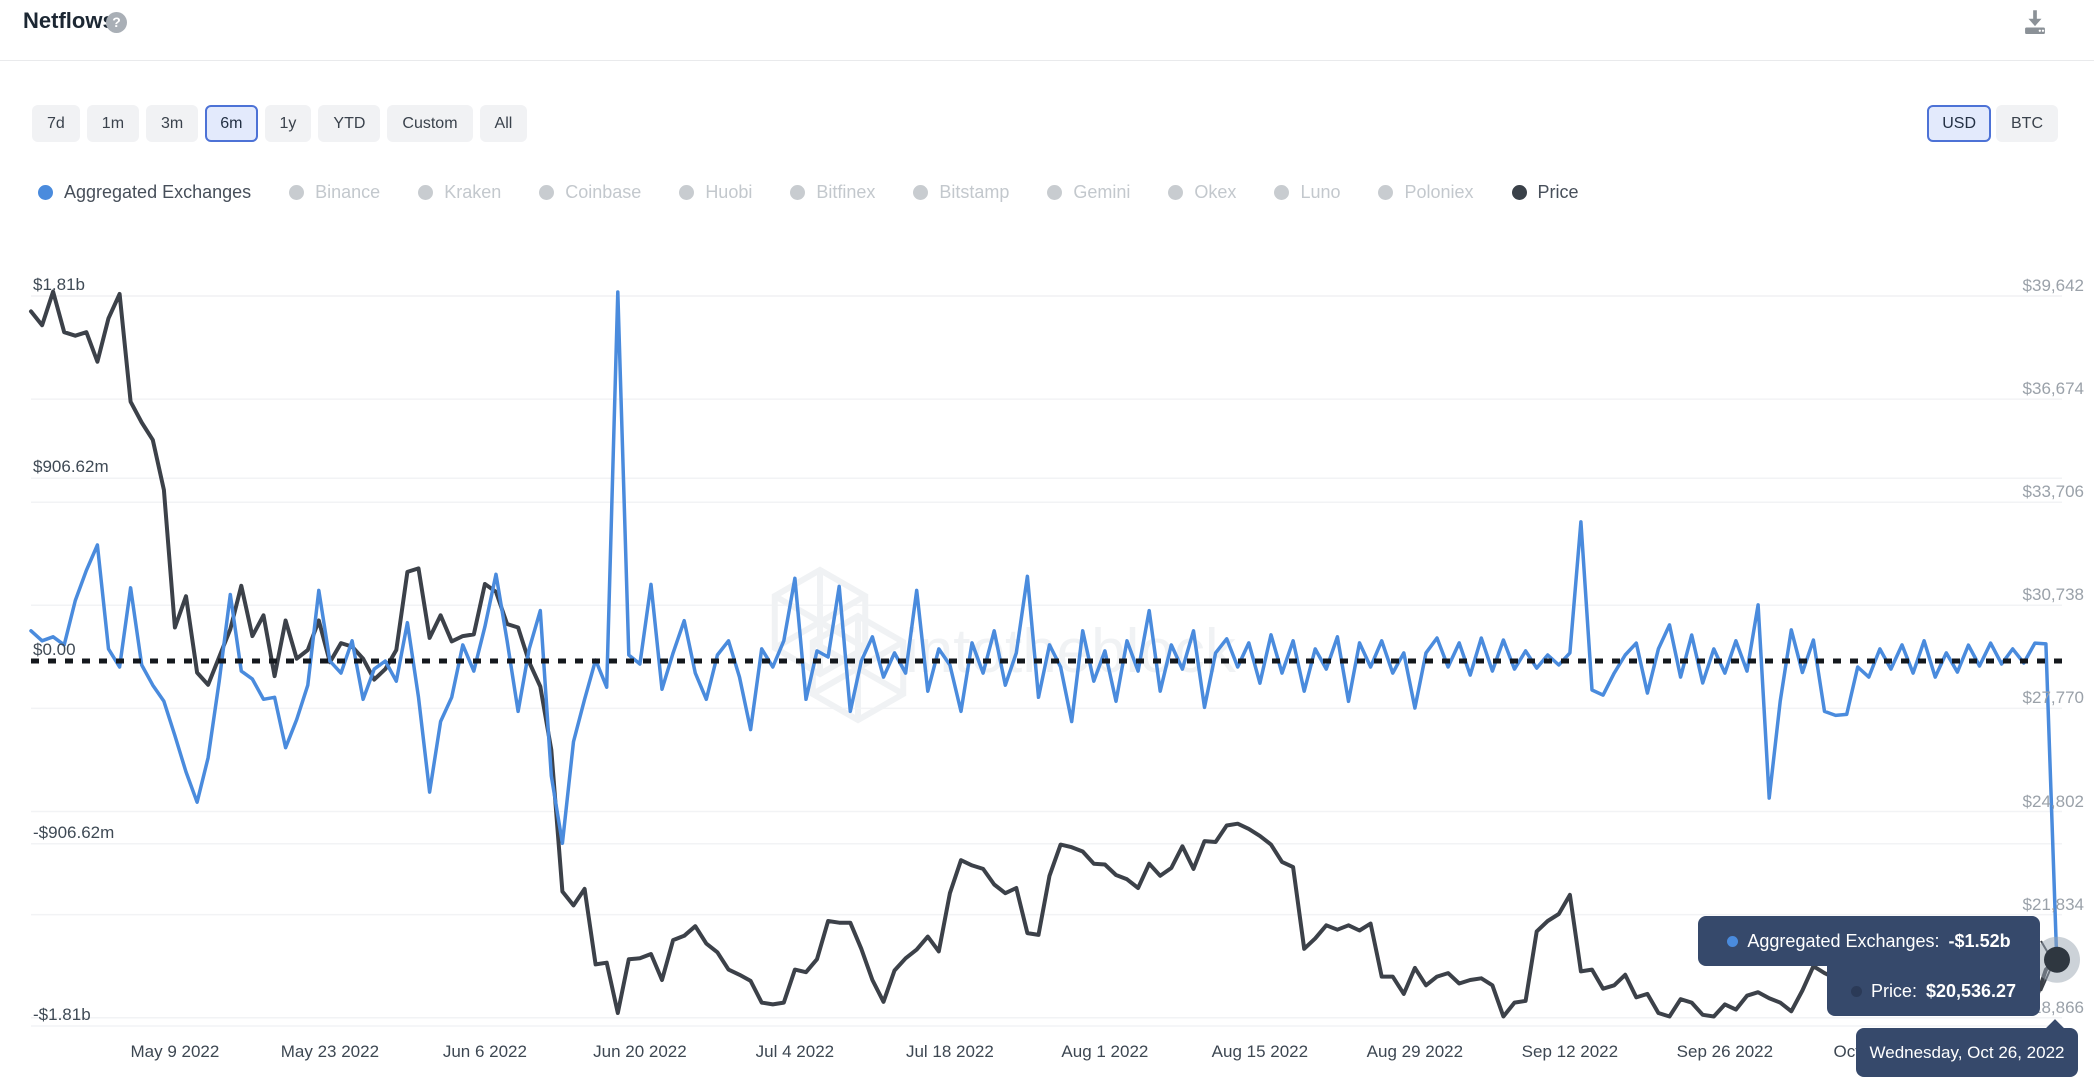 The width and height of the screenshot is (2094, 1086). What do you see at coordinates (949, 1051) in the screenshot?
I see `x-axis-label: Jul 18 2022` at bounding box center [949, 1051].